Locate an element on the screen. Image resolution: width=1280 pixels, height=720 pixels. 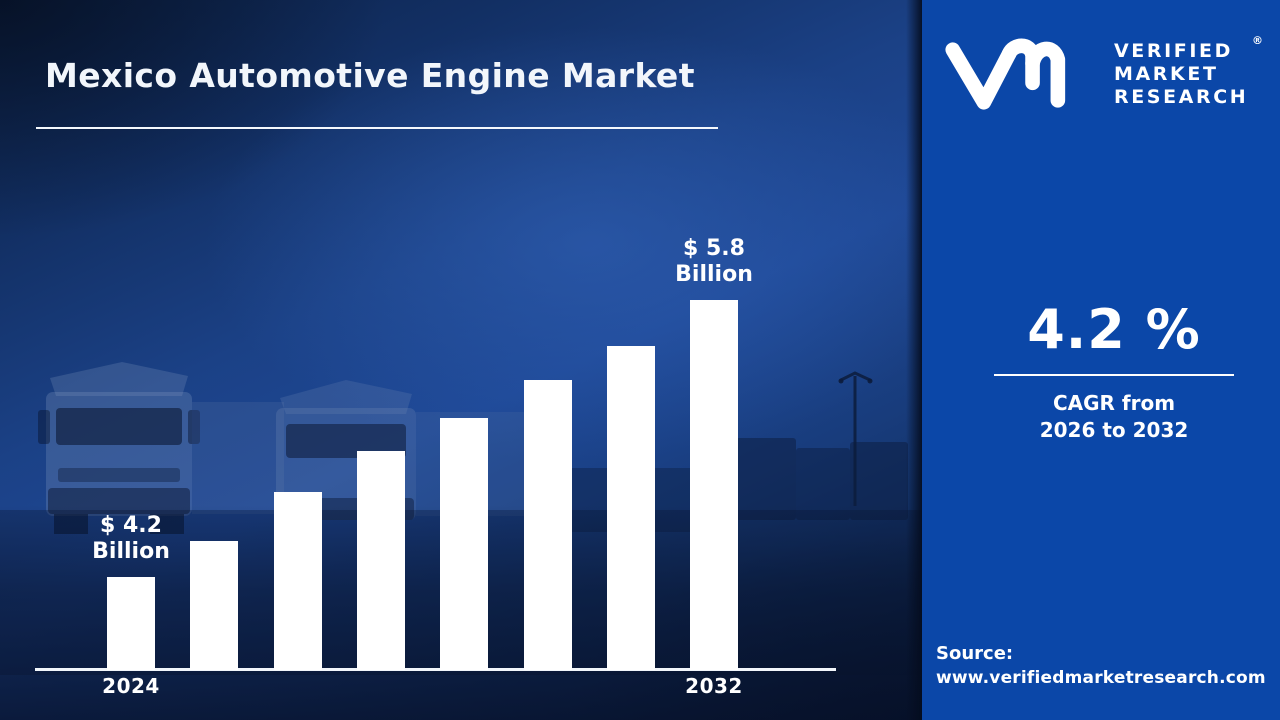
x-axis-tick-label: 2024 is located at coordinates (131, 686).